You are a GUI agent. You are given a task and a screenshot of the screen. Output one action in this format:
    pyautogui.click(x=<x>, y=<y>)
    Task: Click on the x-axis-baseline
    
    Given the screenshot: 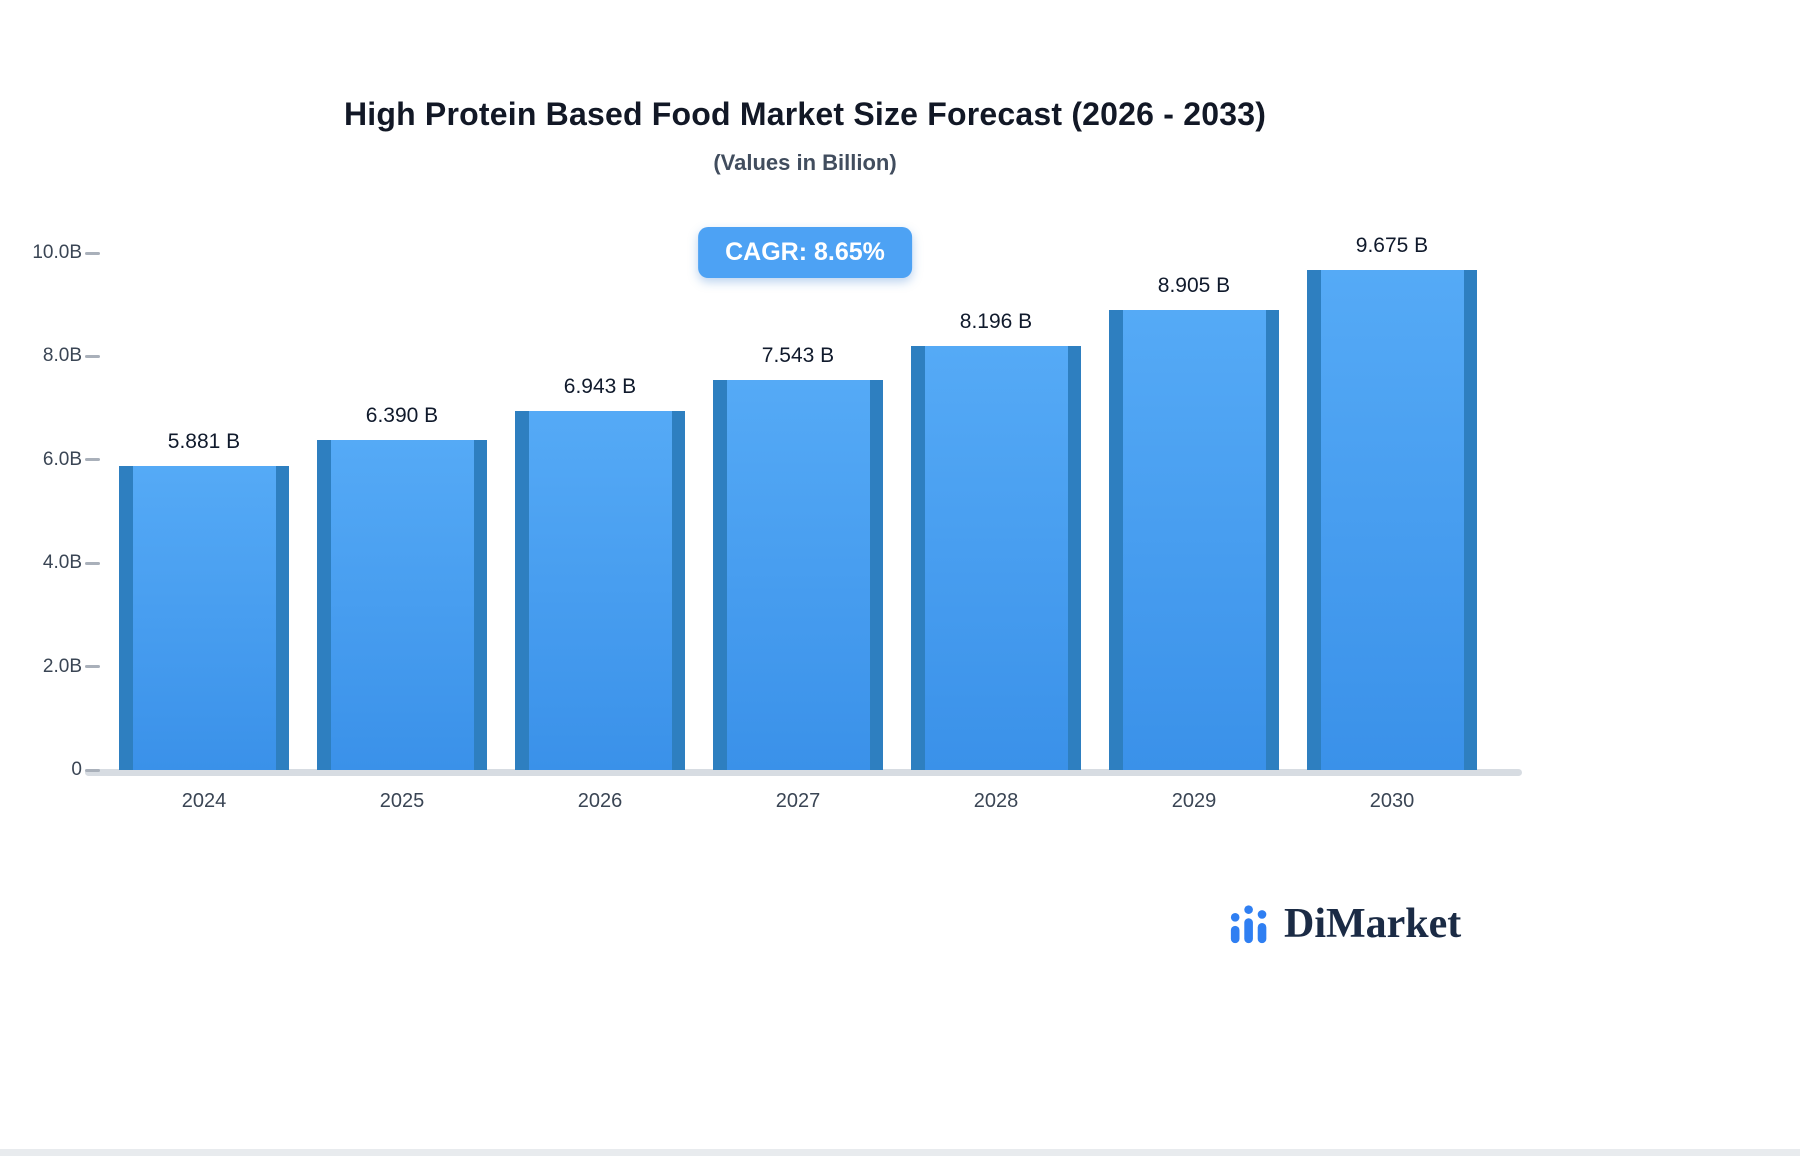 What is the action you would take?
    pyautogui.click(x=803, y=772)
    